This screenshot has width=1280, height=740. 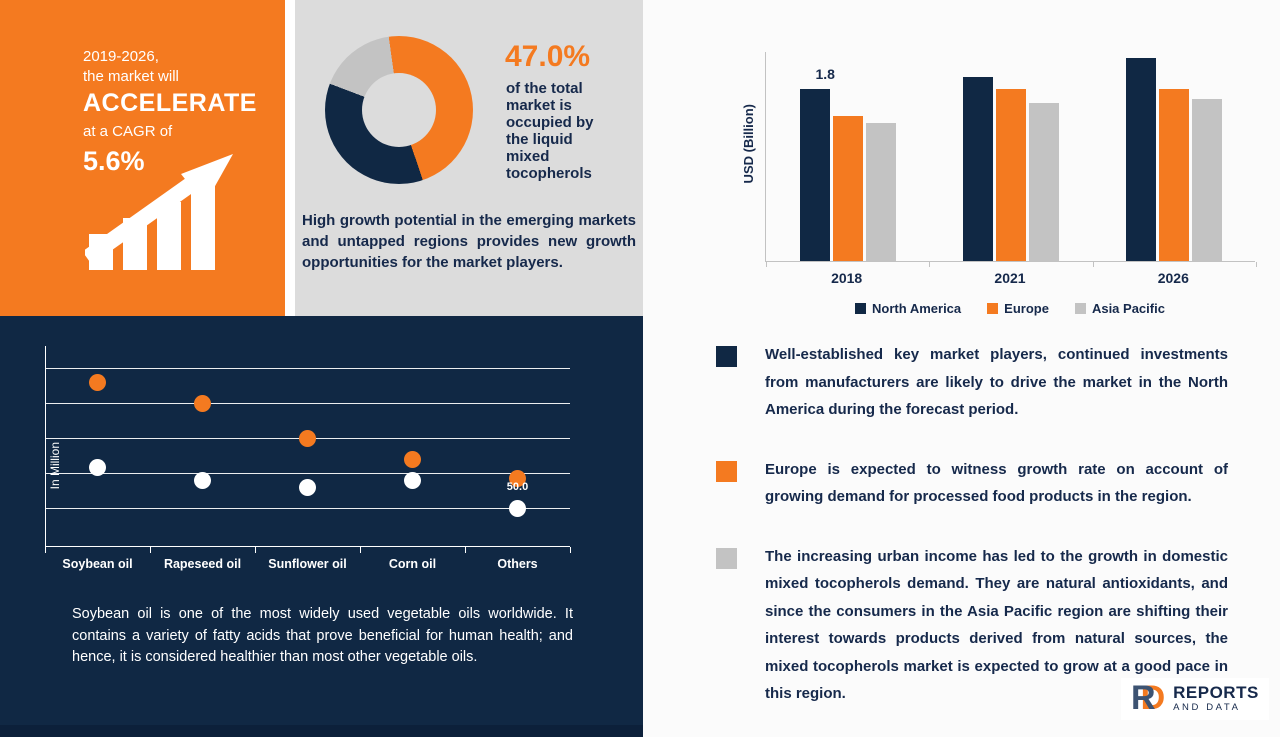 I want to click on x-axis-label: 2021, so click(x=1010, y=278).